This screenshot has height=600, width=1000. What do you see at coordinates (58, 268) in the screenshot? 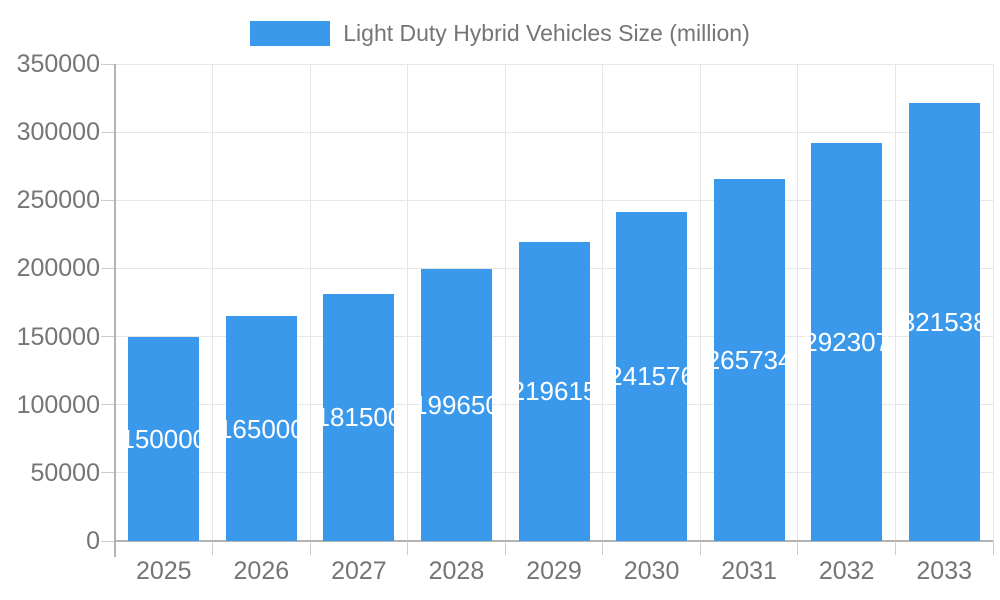
I see `y-tick-label: 200000` at bounding box center [58, 268].